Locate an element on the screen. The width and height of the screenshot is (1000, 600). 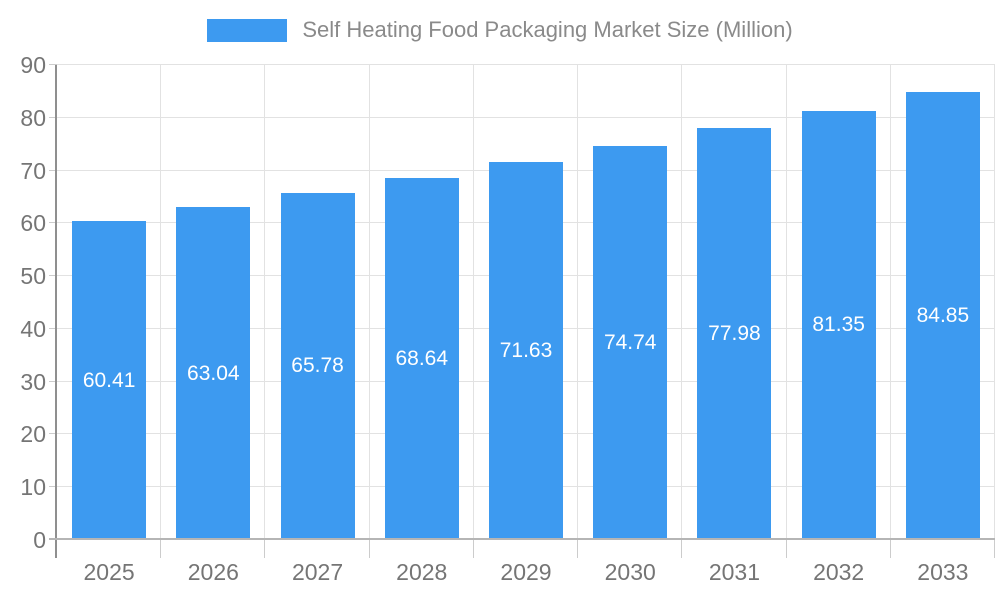
bar-value-label: 68.64 is located at coordinates (422, 358).